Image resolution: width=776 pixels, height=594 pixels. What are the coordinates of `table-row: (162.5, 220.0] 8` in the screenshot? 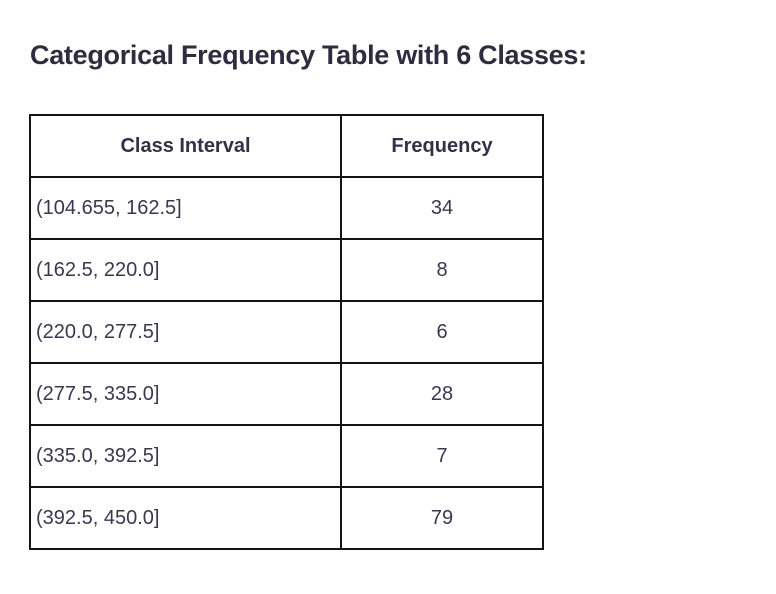 It's located at (286, 270).